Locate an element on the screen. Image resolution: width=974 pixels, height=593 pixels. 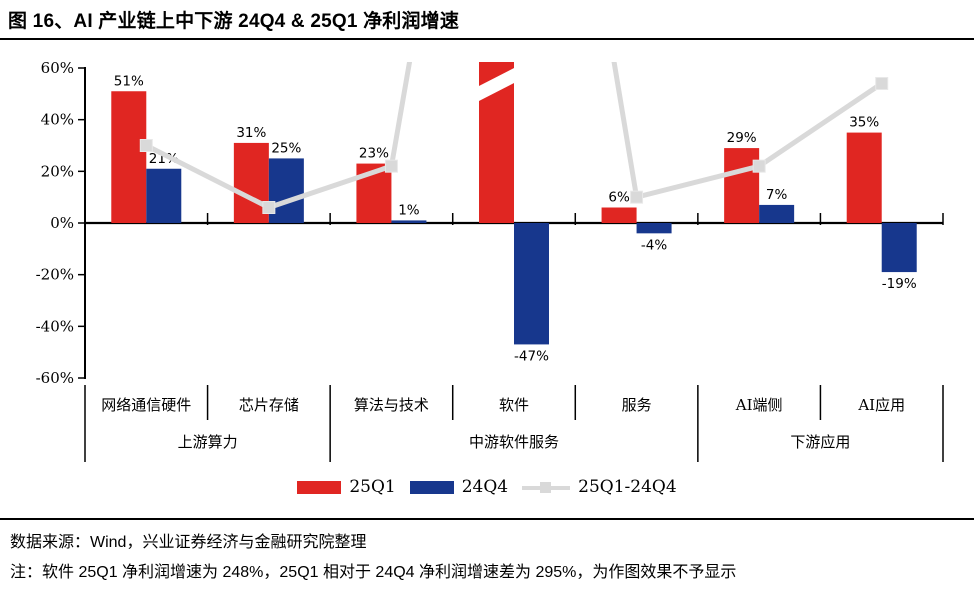
figure-title: 图 16、AI 产业链上中下游 24Q4 & 25Q1 净利润增速 is located at coordinates (234, 21).